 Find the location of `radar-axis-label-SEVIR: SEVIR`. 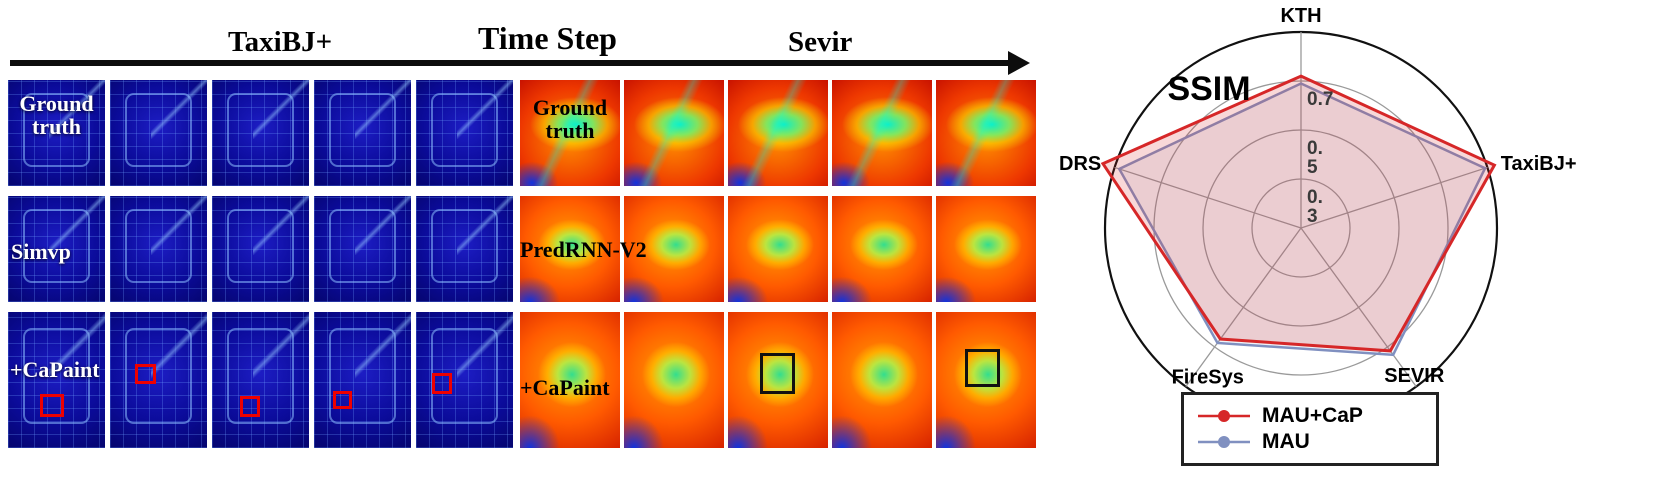

radar-axis-label-SEVIR: SEVIR is located at coordinates (1414, 376).